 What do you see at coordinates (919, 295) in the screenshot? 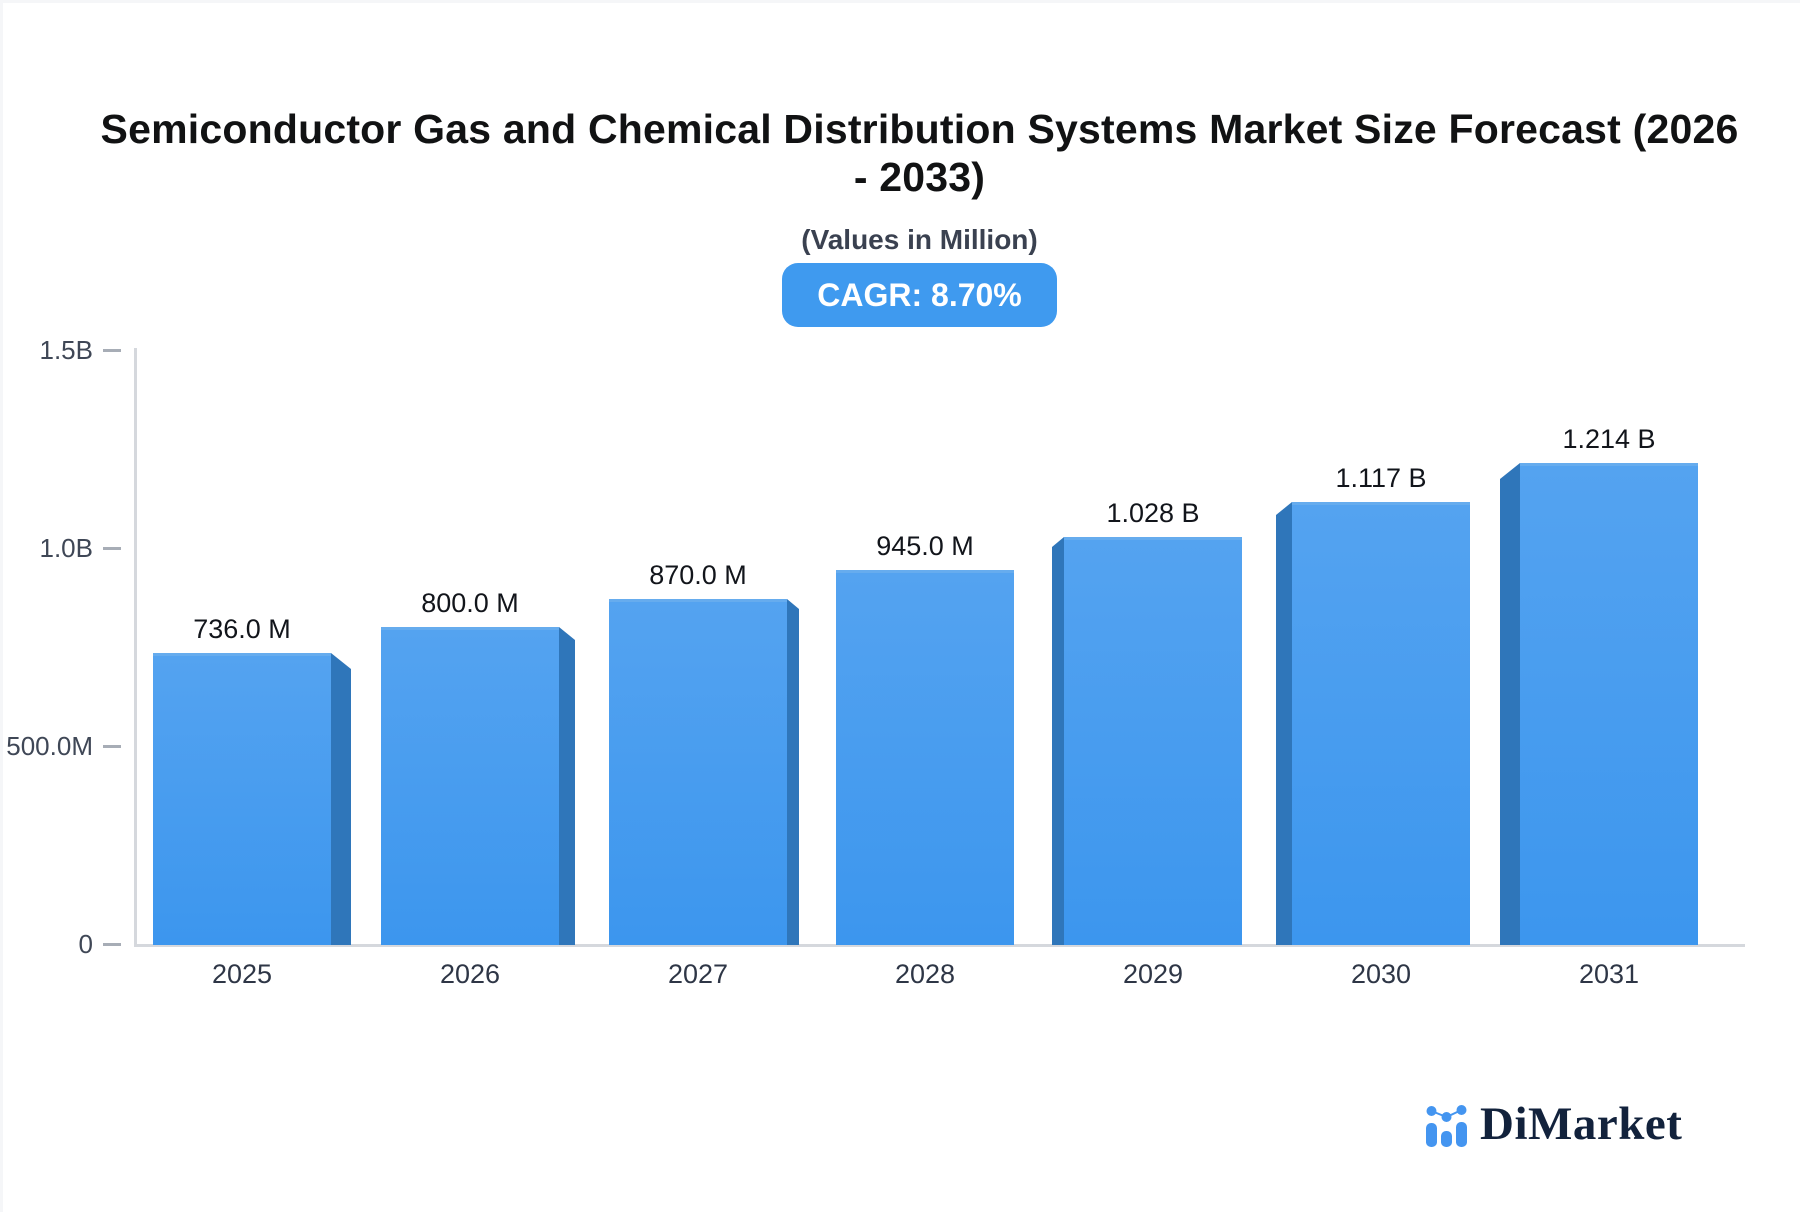
I see `cagr-badge: CAGR: 8.70%` at bounding box center [919, 295].